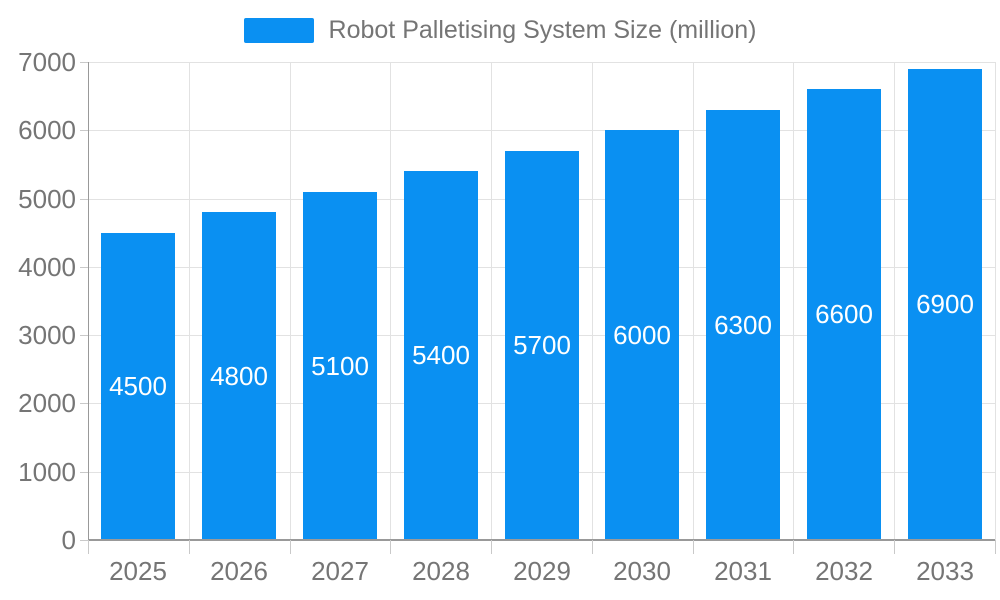 This screenshot has width=1000, height=600. I want to click on y-tick-label: 0, so click(68, 540).